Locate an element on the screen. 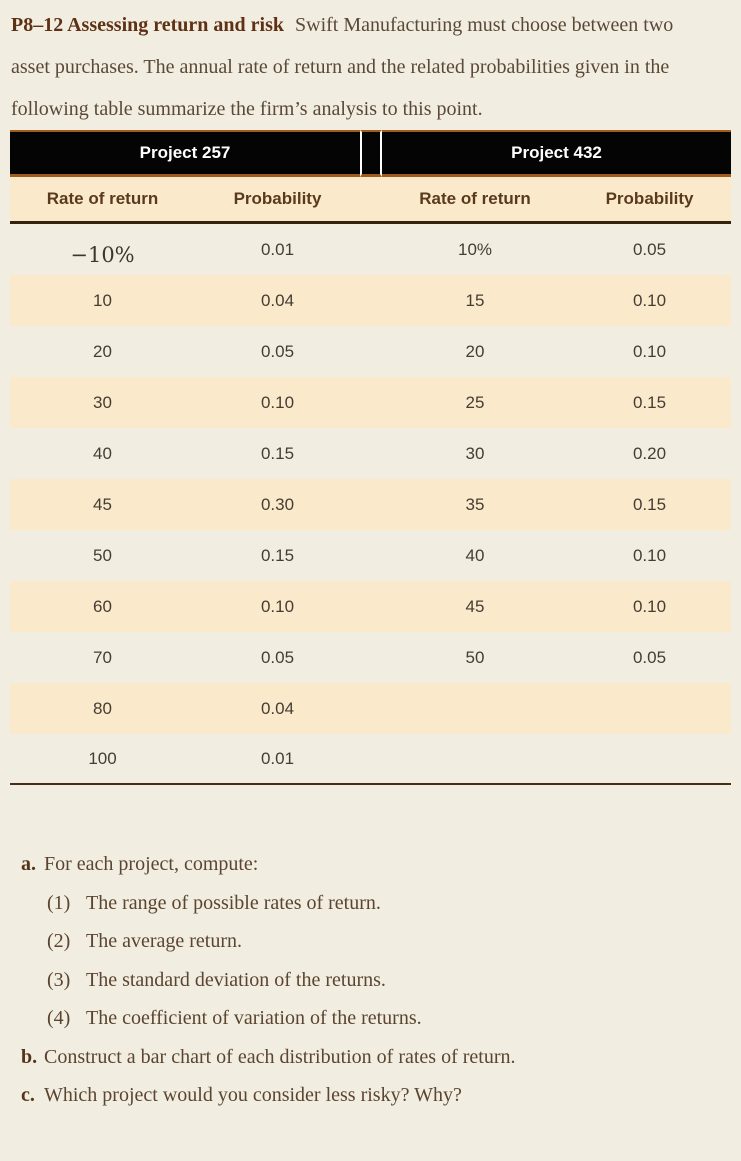 This screenshot has height=1161, width=741. rate-cell: 35 is located at coordinates (475, 504).